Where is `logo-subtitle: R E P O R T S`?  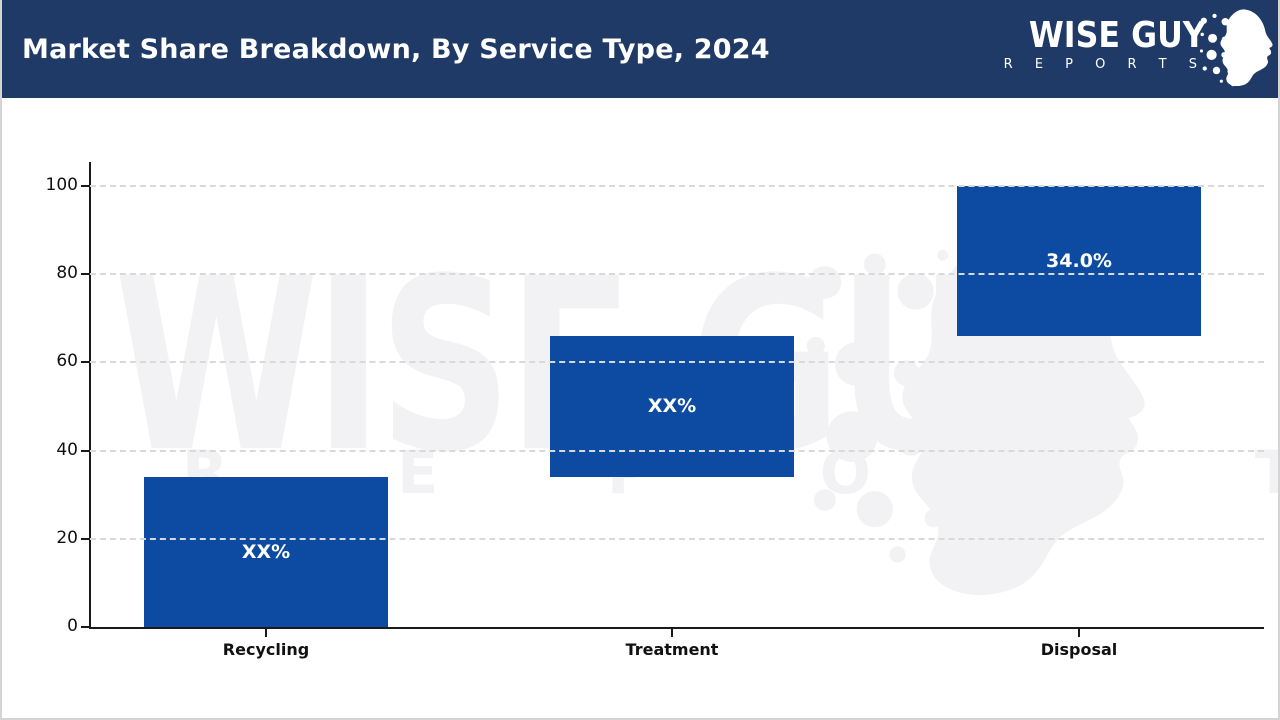 logo-subtitle: R E P O R T S is located at coordinates (1104, 64).